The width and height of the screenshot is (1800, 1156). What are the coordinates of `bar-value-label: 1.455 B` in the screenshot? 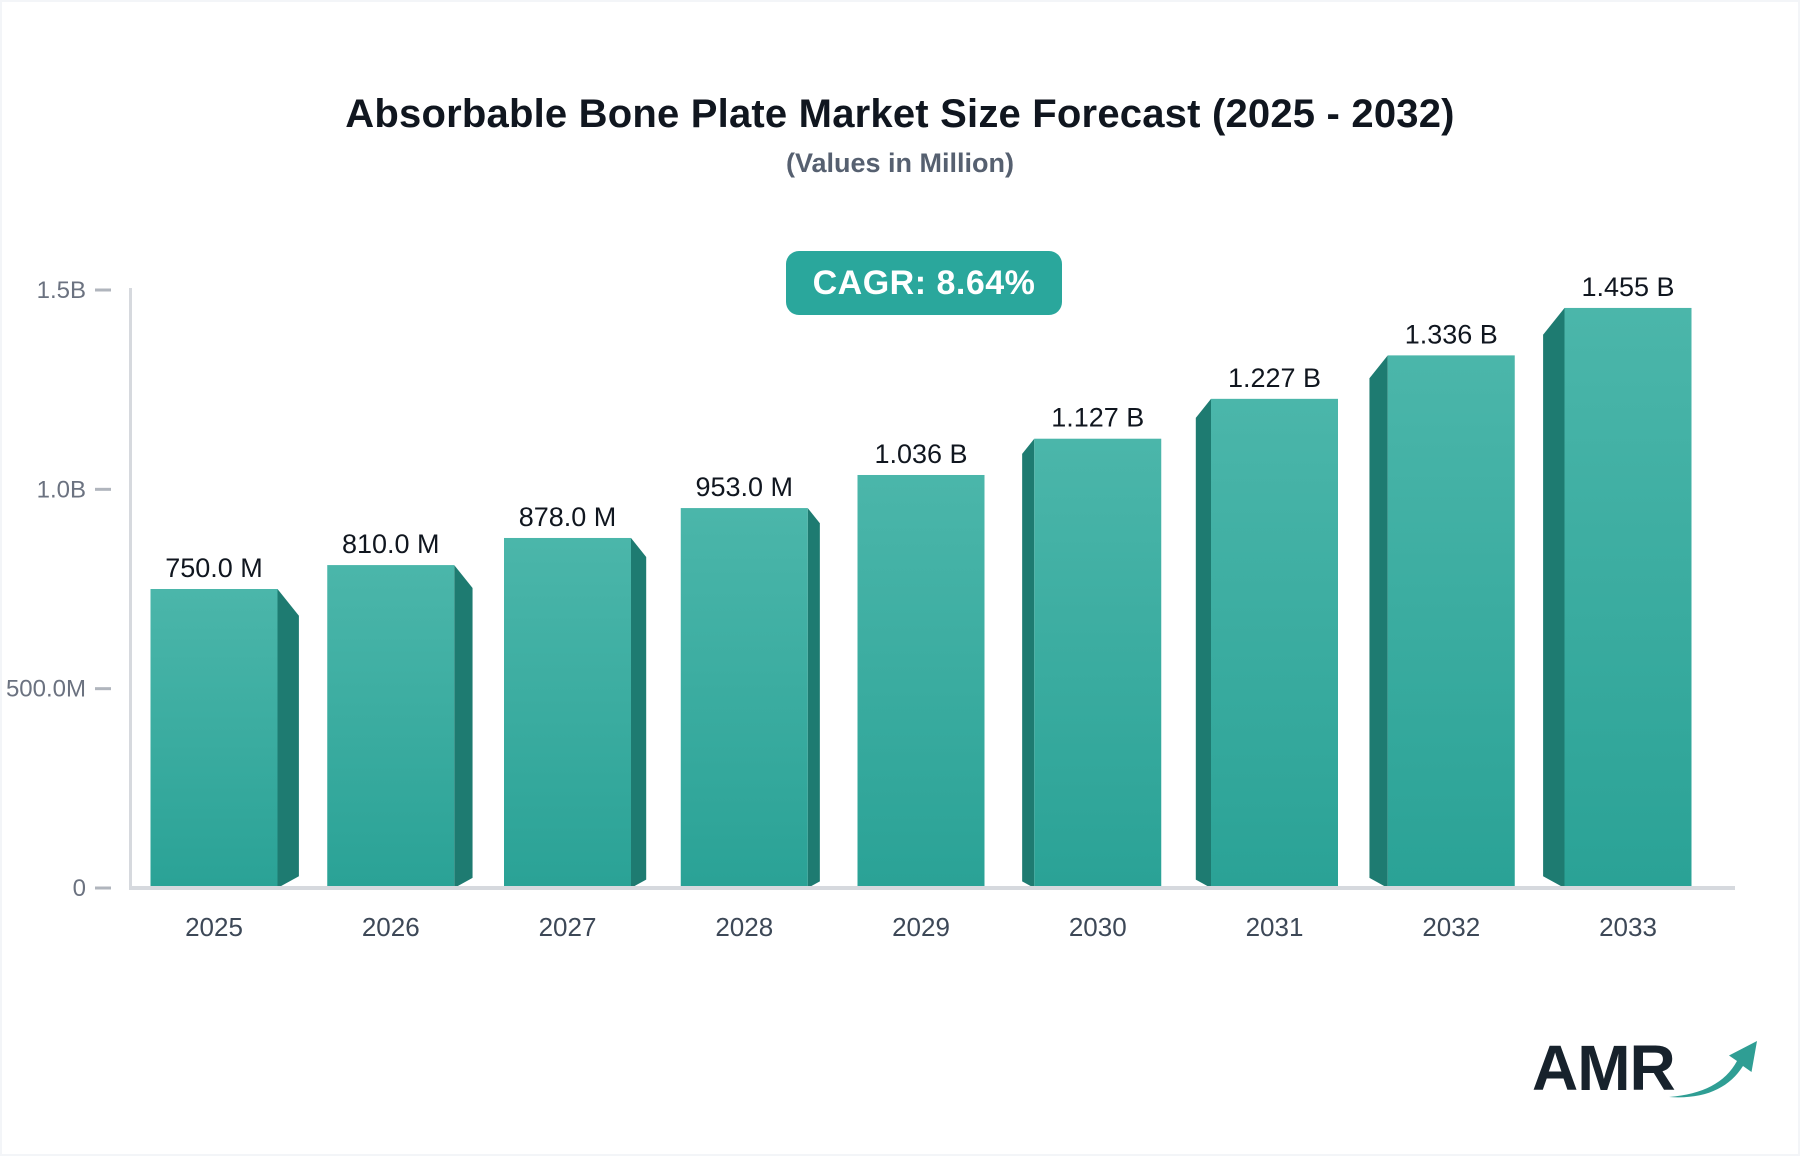 It's located at (1627, 287).